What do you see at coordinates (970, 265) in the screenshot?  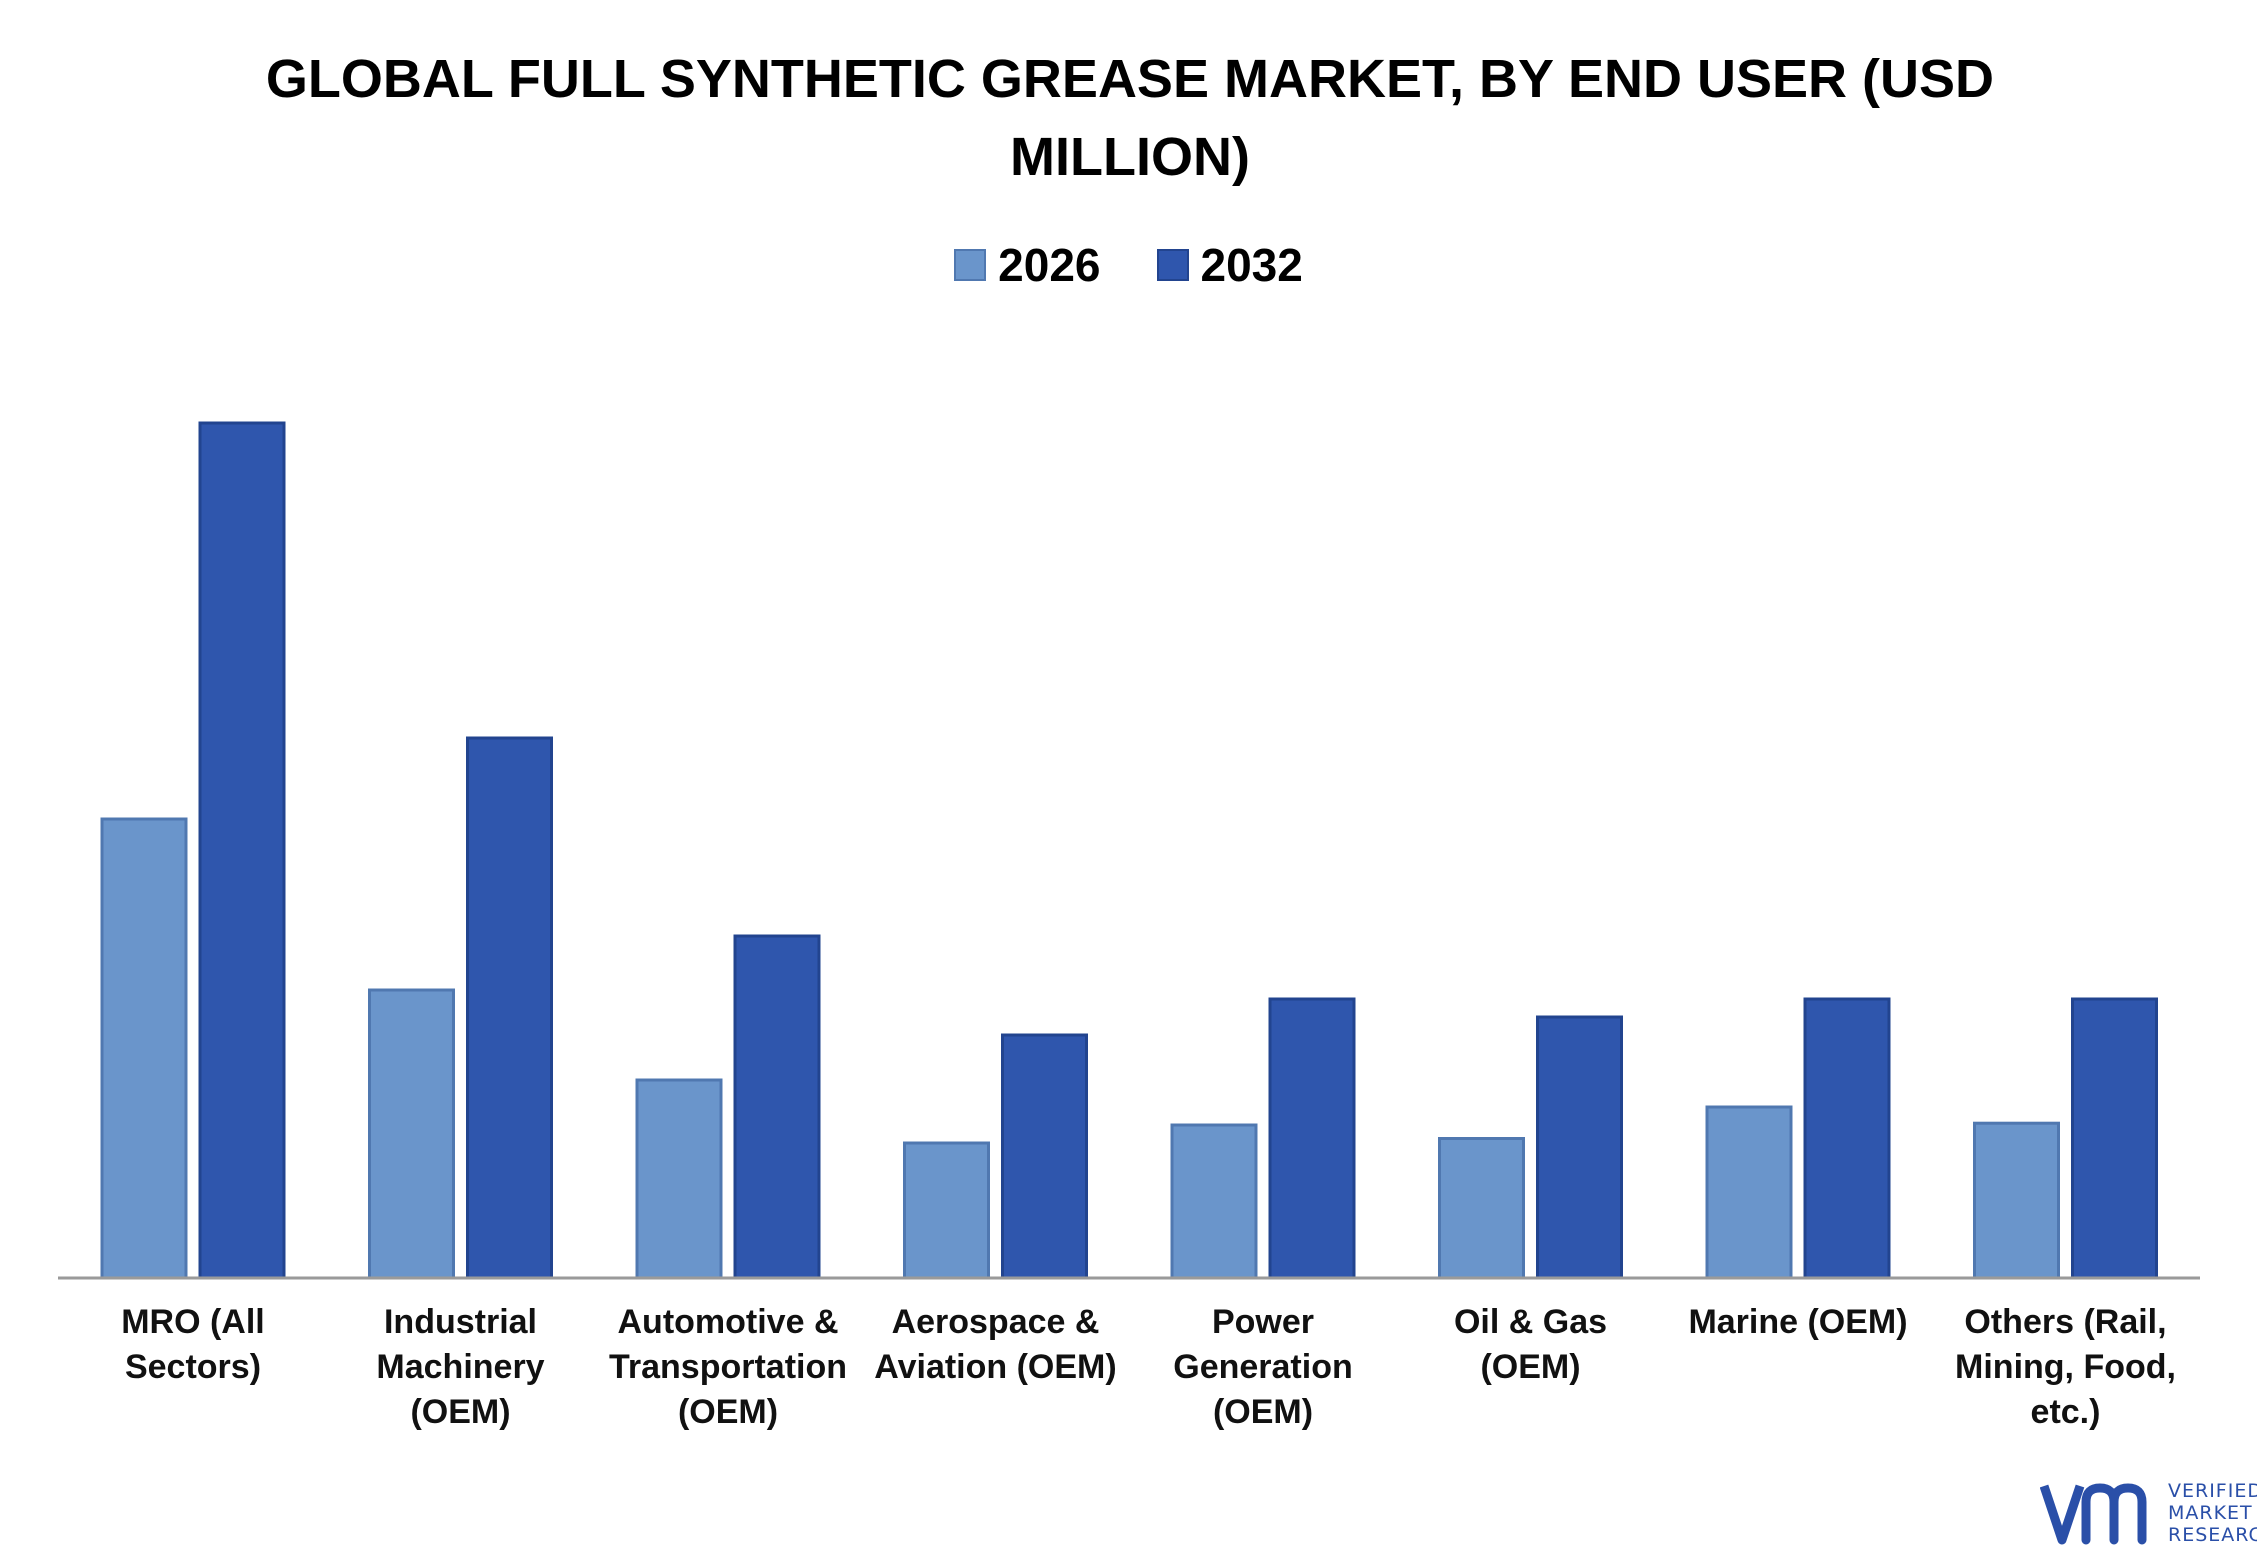 I see `legend-swatch-2026` at bounding box center [970, 265].